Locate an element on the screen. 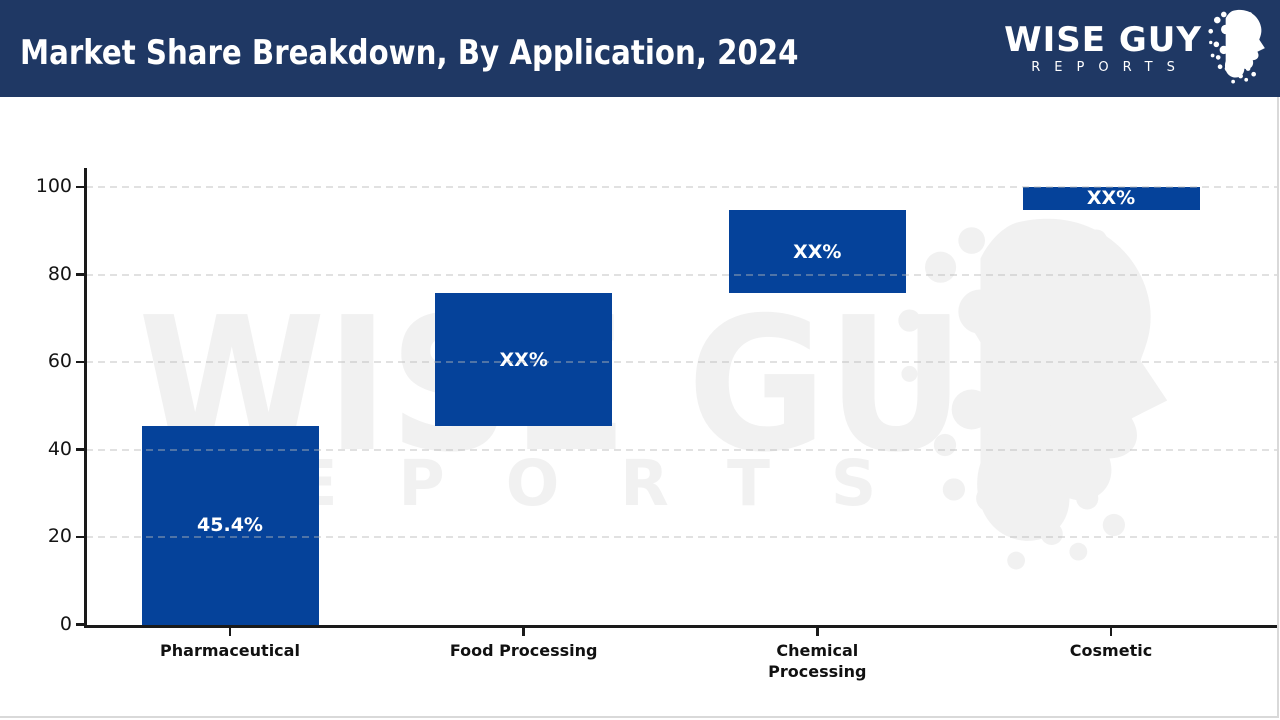  bar-cosmetic: XX% is located at coordinates (1111, 198).